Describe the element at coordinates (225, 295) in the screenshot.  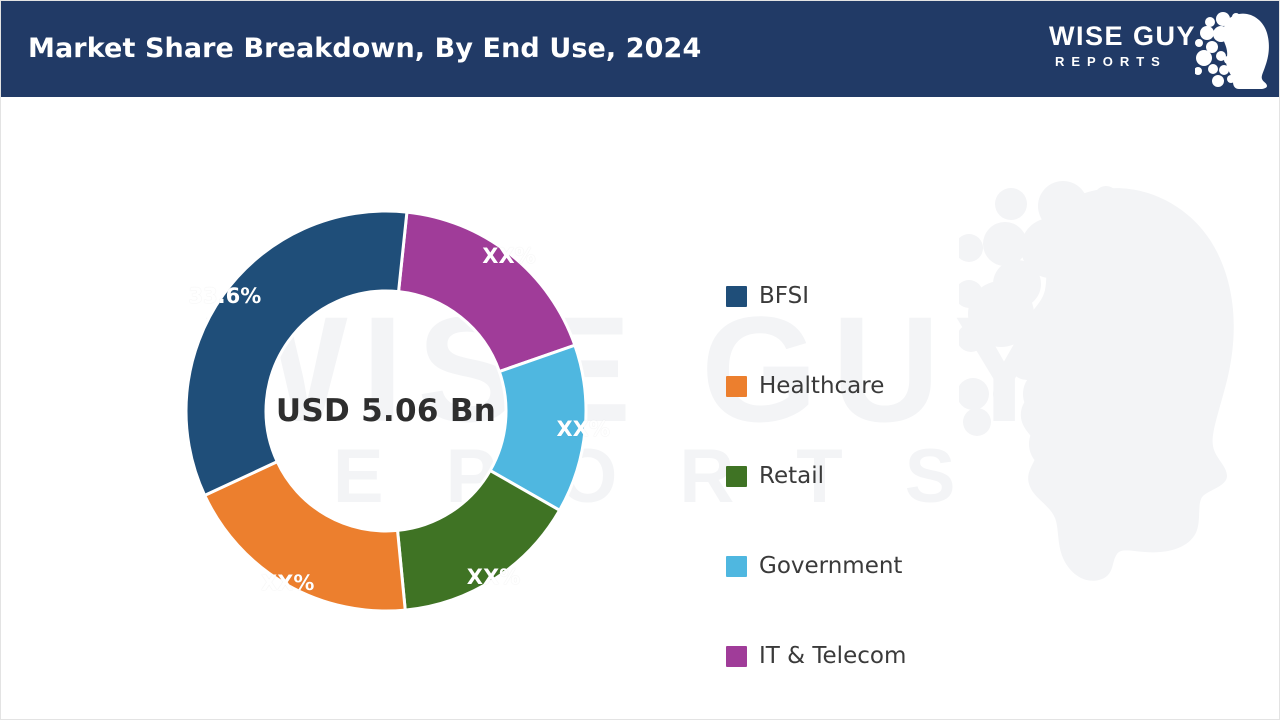
I see `slice-label-bfsi: 33.6%` at that location.